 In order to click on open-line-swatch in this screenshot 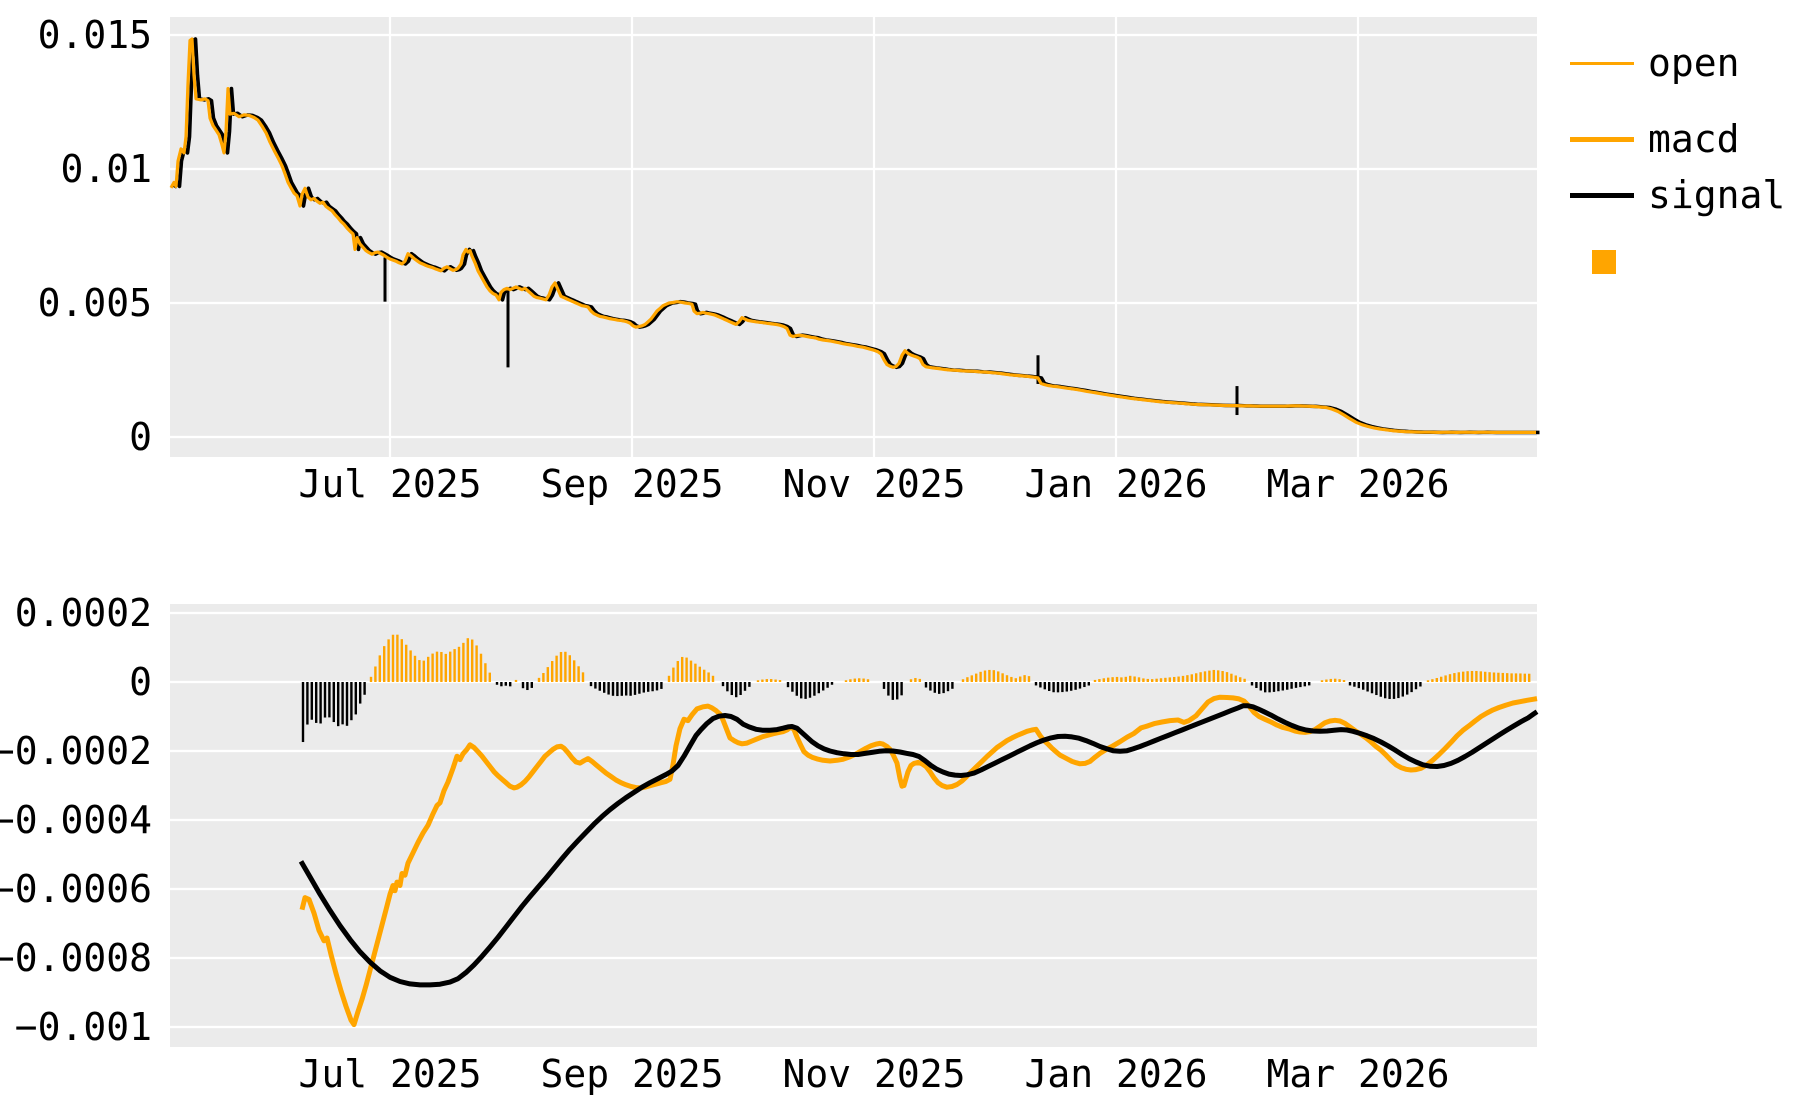, I will do `click(1602, 63)`.